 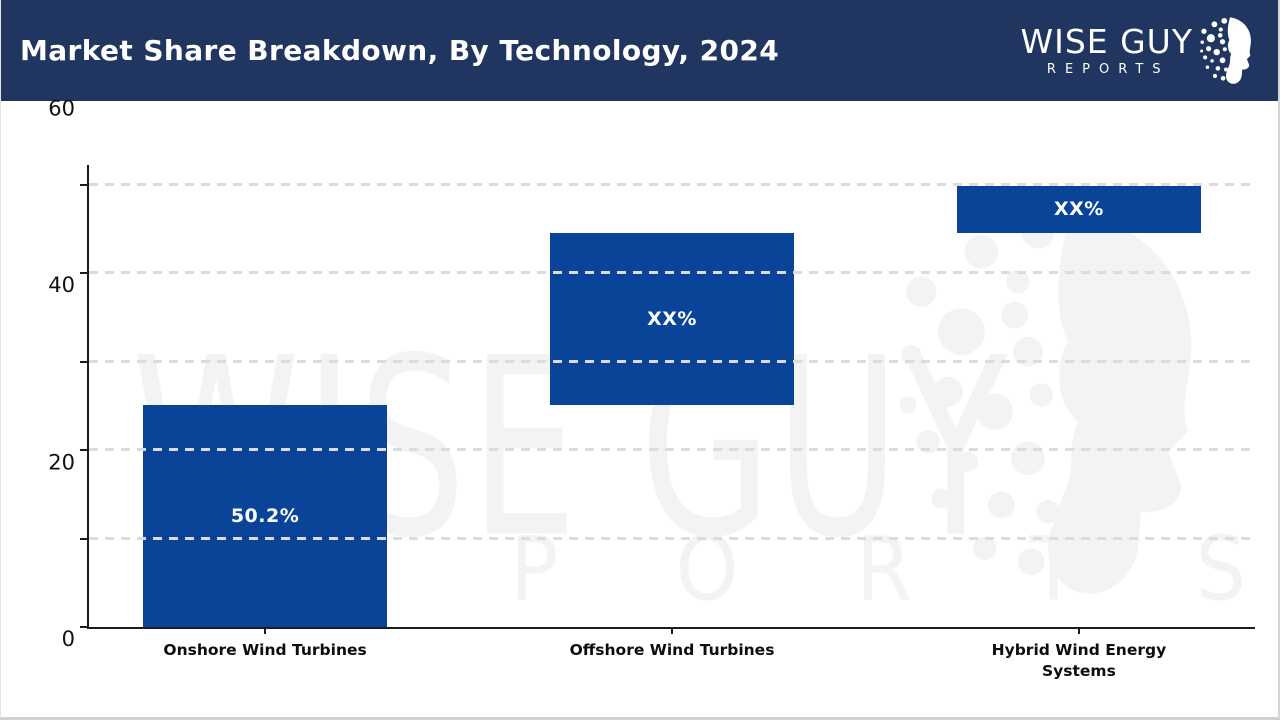 I want to click on logo-text: WISE GUY REPORTS, so click(x=1106, y=50).